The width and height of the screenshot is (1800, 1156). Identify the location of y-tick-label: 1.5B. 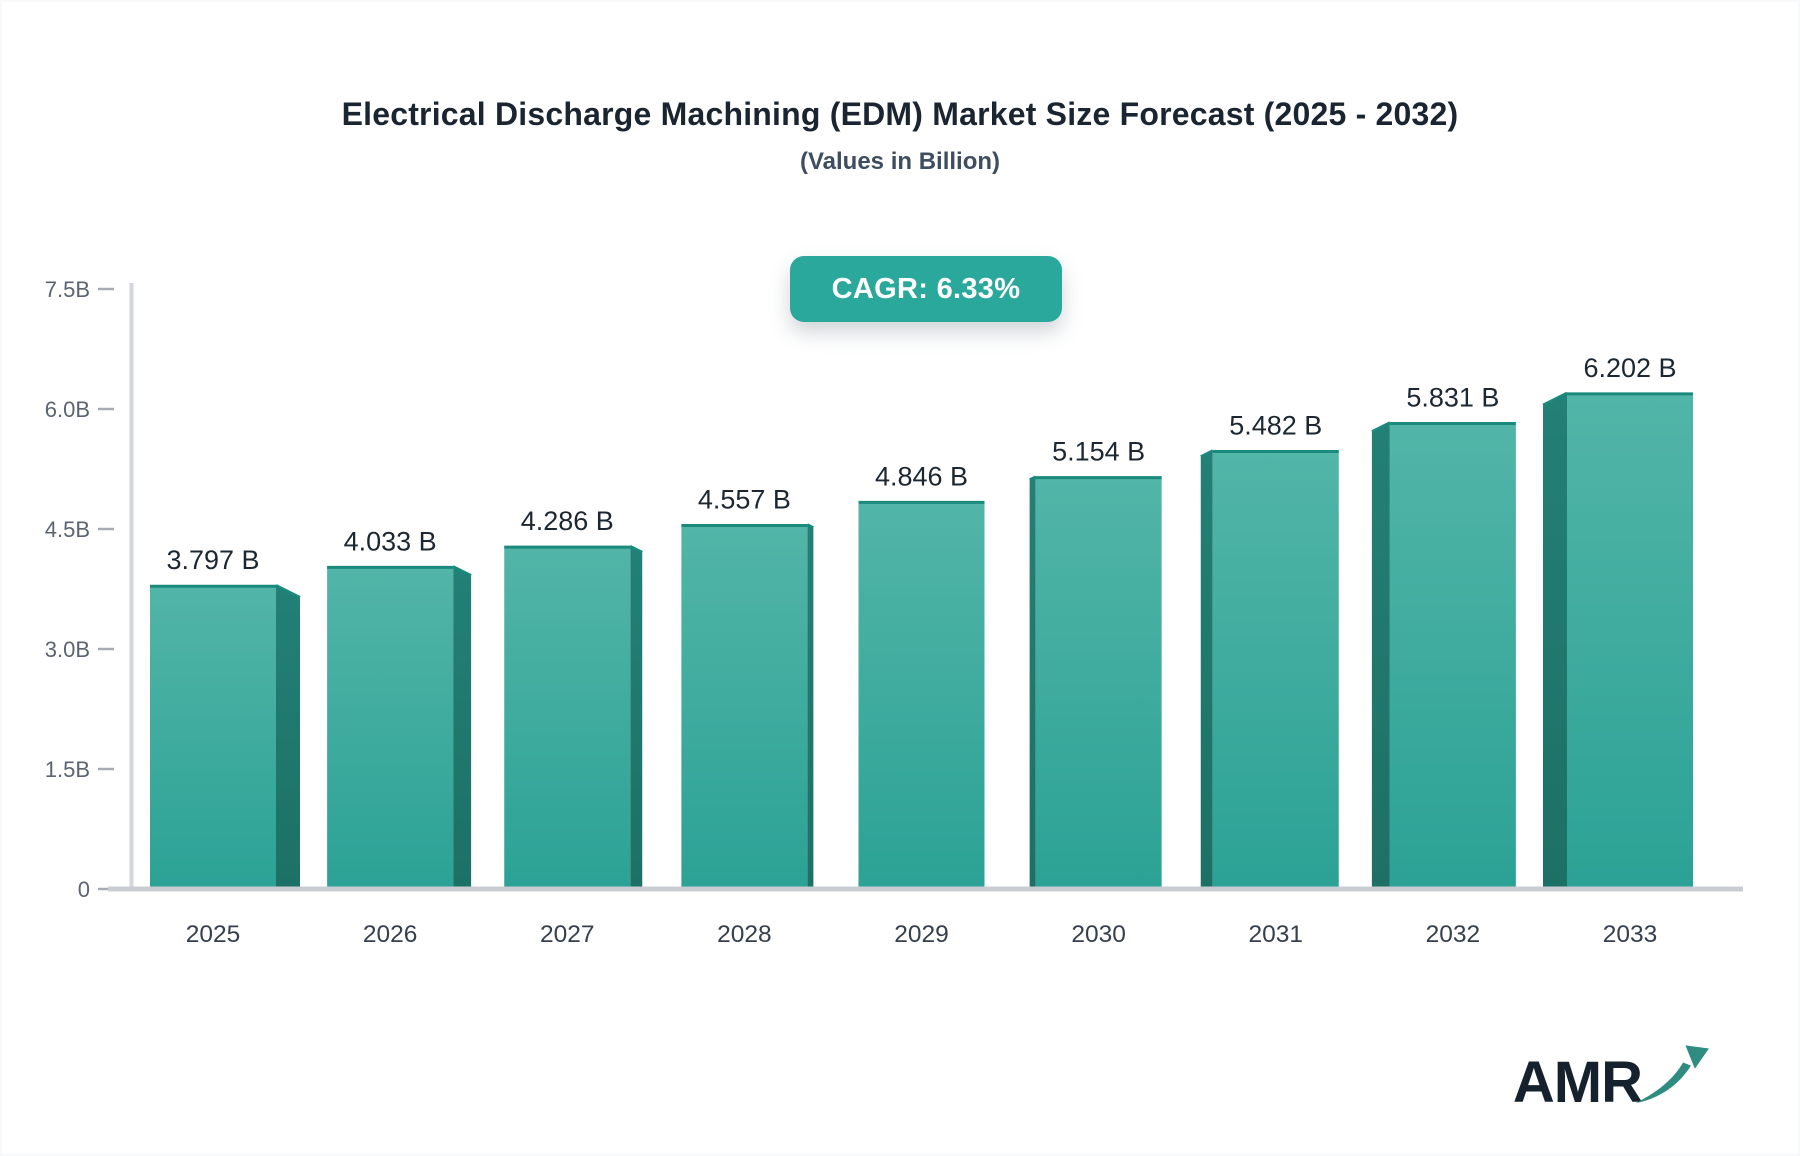
(67, 769).